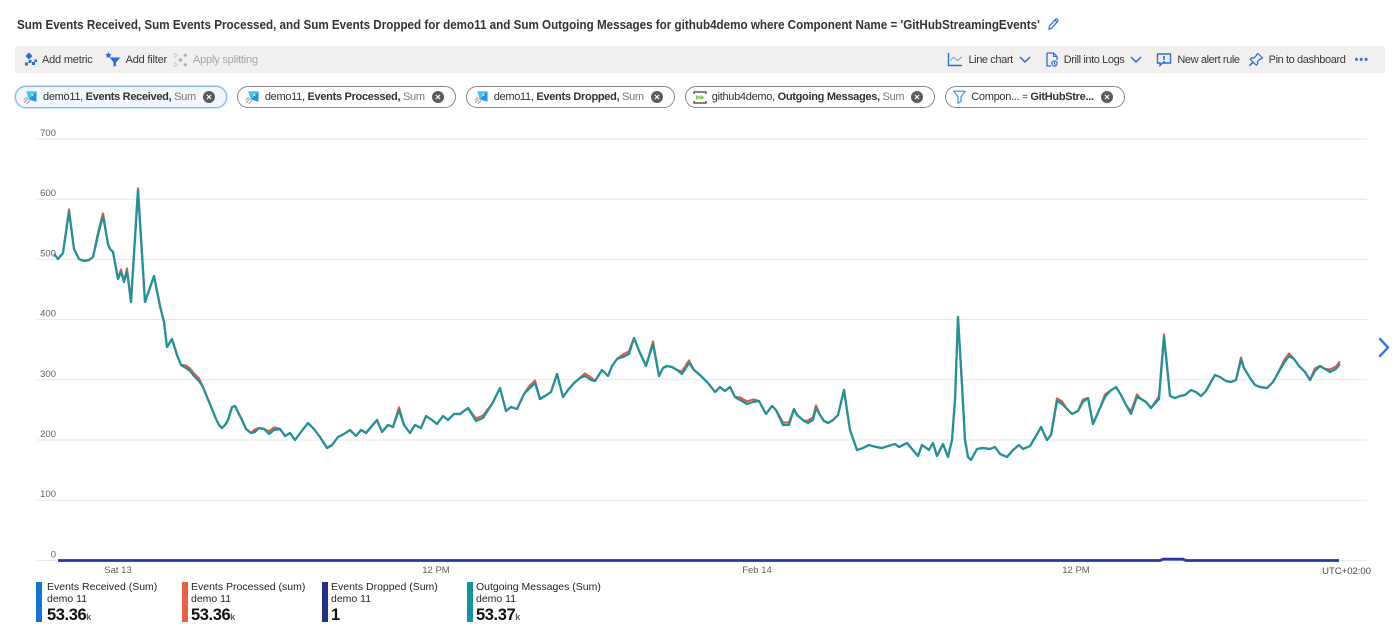 This screenshot has width=1400, height=638. Describe the element at coordinates (53, 554) in the screenshot. I see `svg-text: 0` at that location.